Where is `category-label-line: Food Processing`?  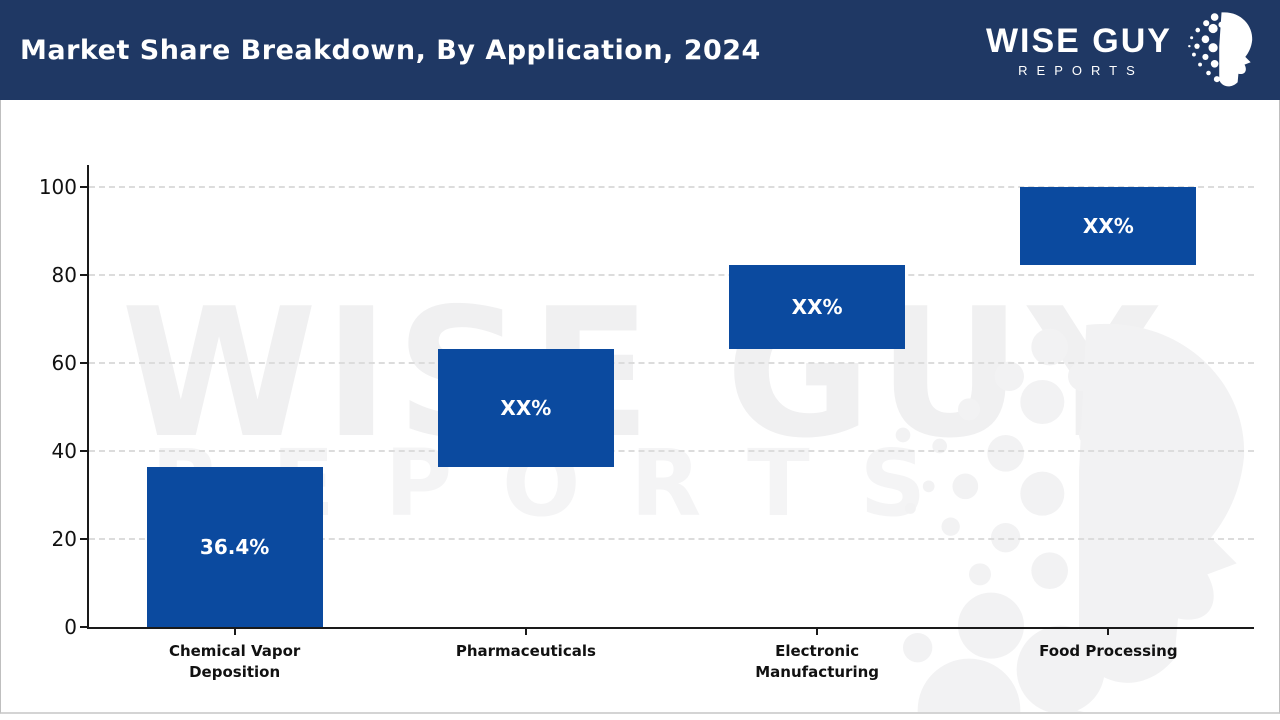
category-label-line: Food Processing is located at coordinates (1108, 651).